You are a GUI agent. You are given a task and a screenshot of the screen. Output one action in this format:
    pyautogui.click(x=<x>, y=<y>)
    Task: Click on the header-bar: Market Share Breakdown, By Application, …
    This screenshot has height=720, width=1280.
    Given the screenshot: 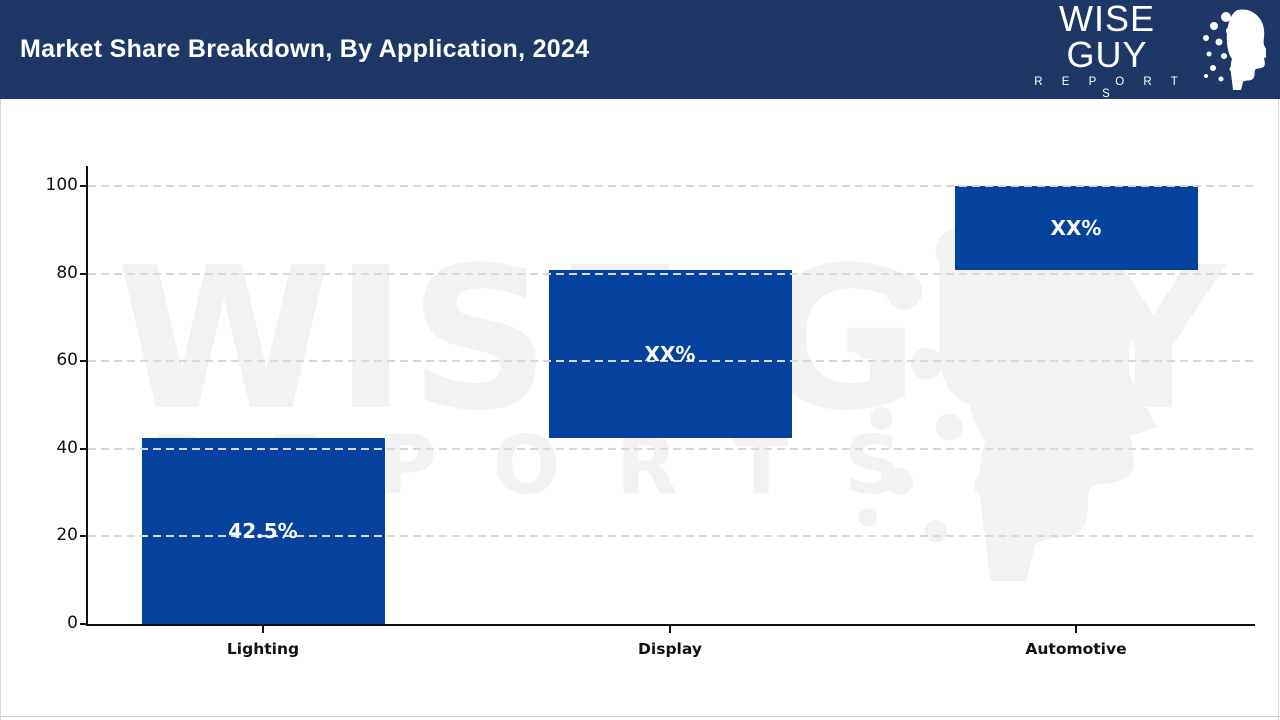 What is the action you would take?
    pyautogui.click(x=640, y=50)
    